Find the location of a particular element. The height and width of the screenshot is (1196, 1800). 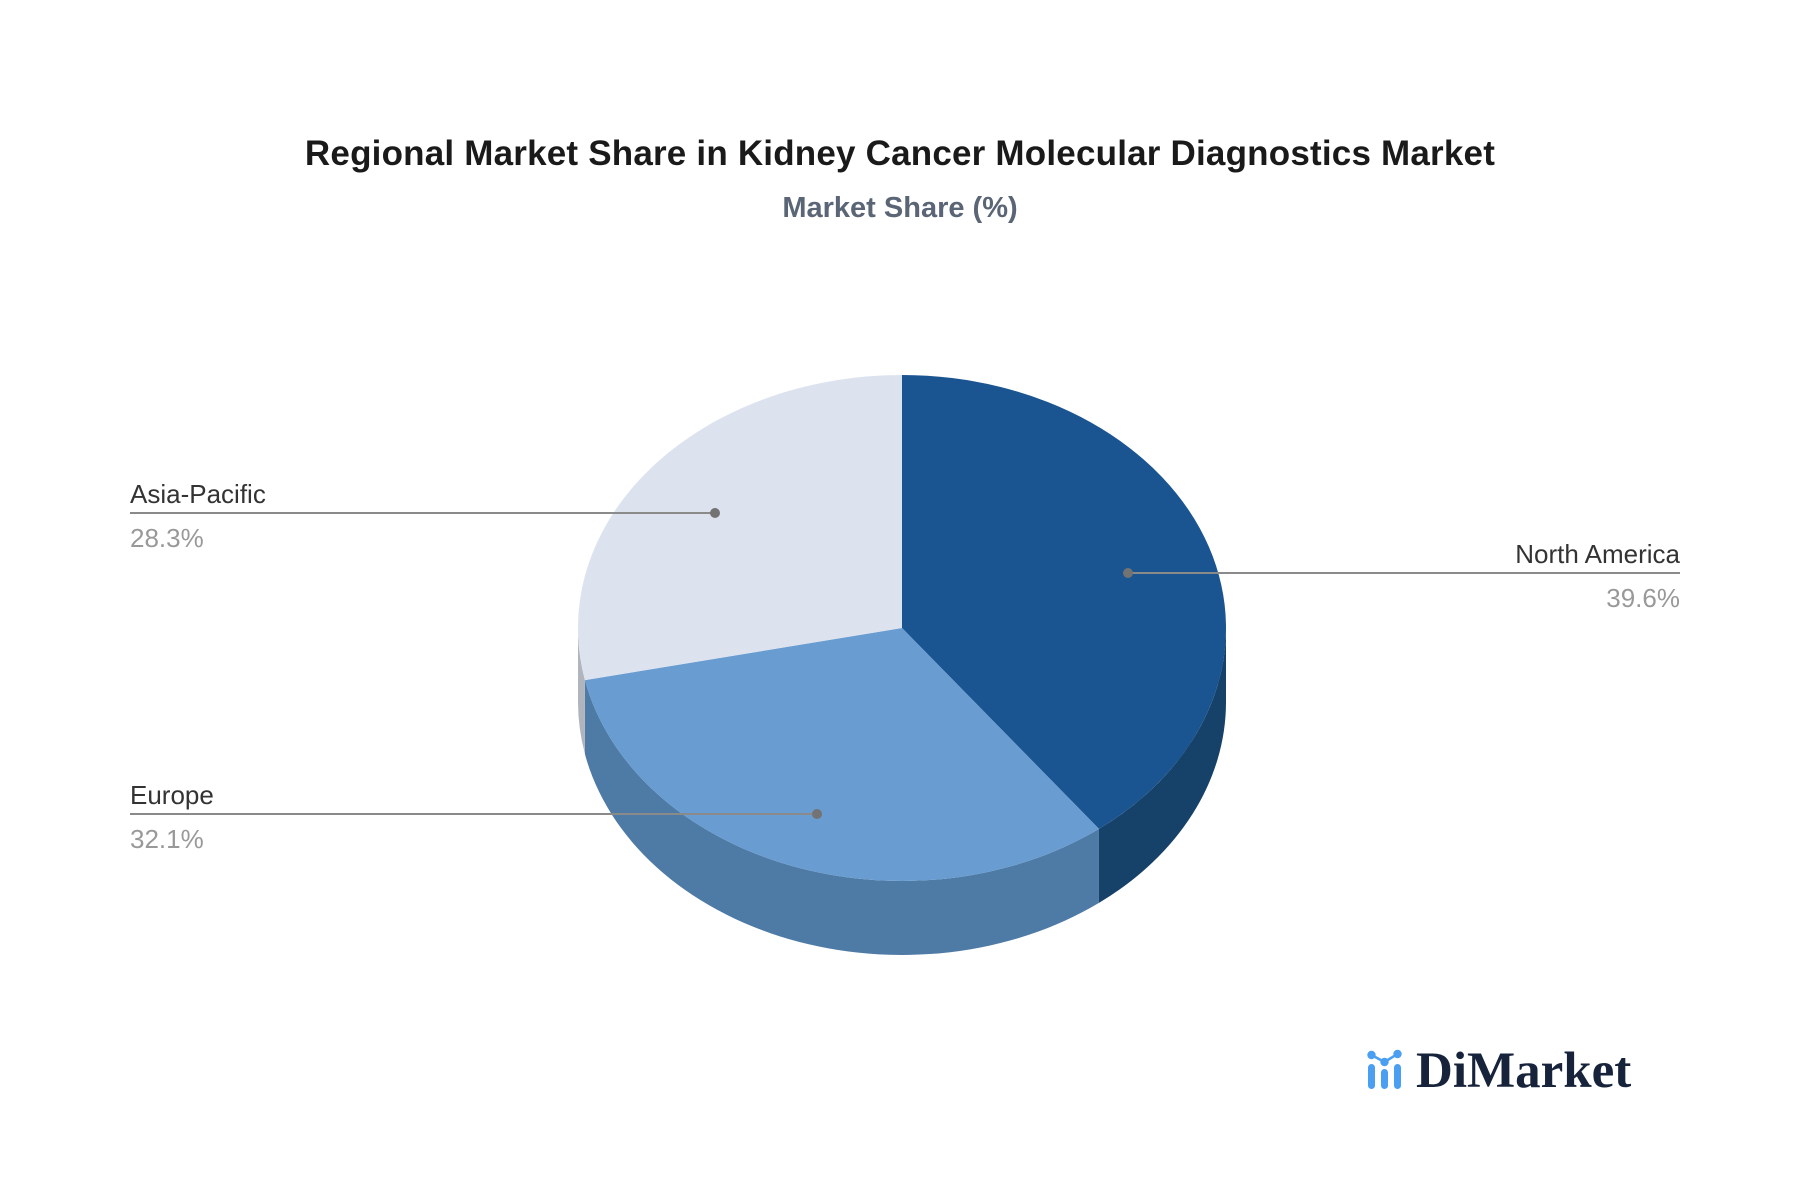

leader-dot-europe is located at coordinates (817, 814).